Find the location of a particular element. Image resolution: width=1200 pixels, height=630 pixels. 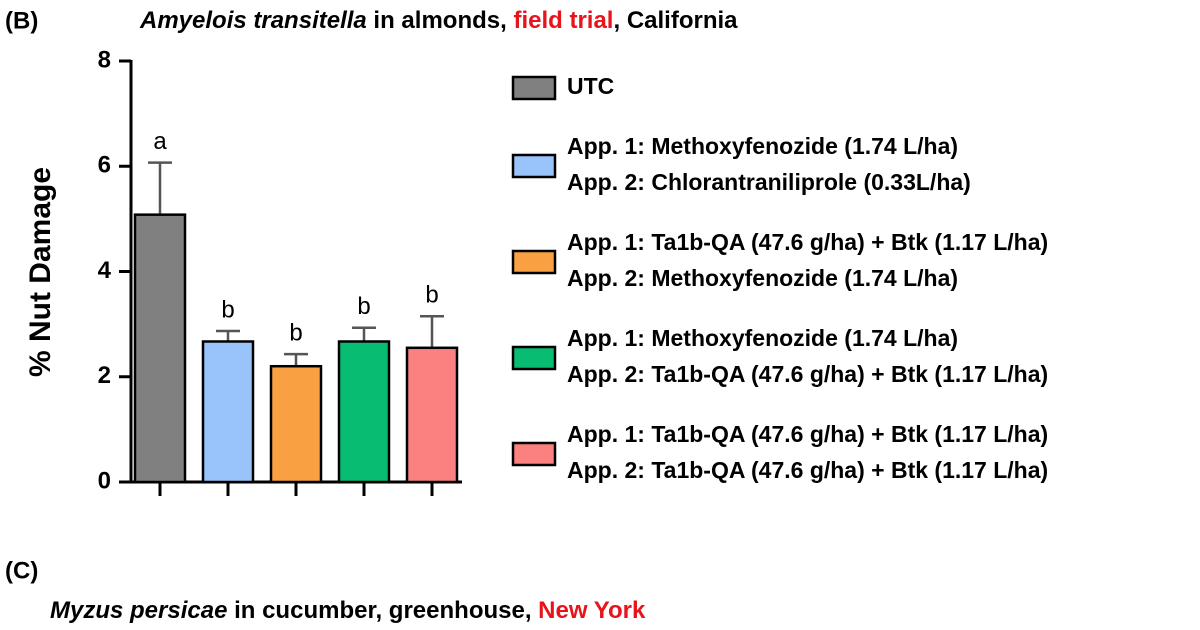

legend-label: App. 2: Chlorantraniliprole (0.33L/ha) is located at coordinates (769, 182).